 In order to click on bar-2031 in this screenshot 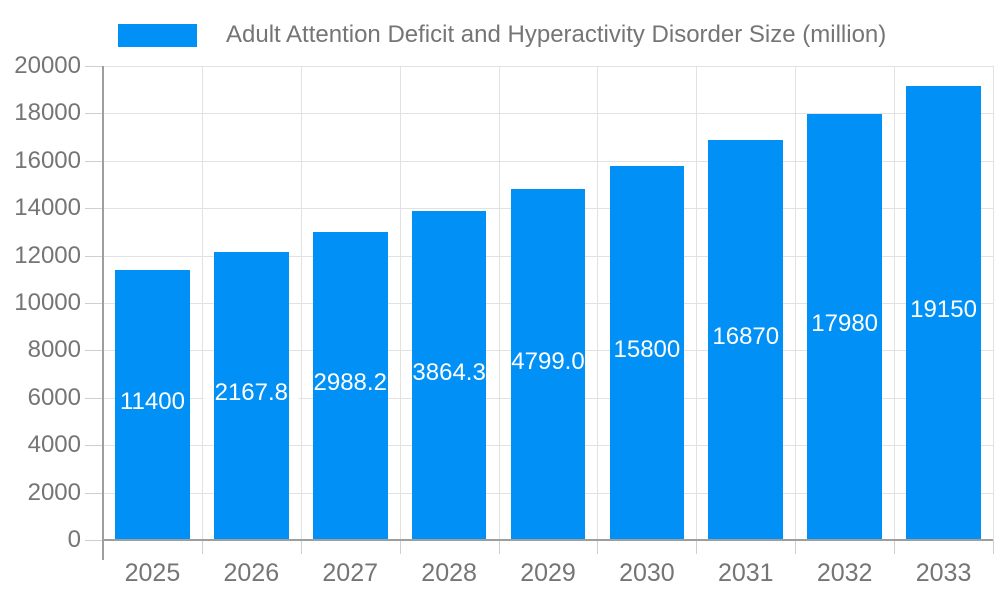, I will do `click(746, 340)`.